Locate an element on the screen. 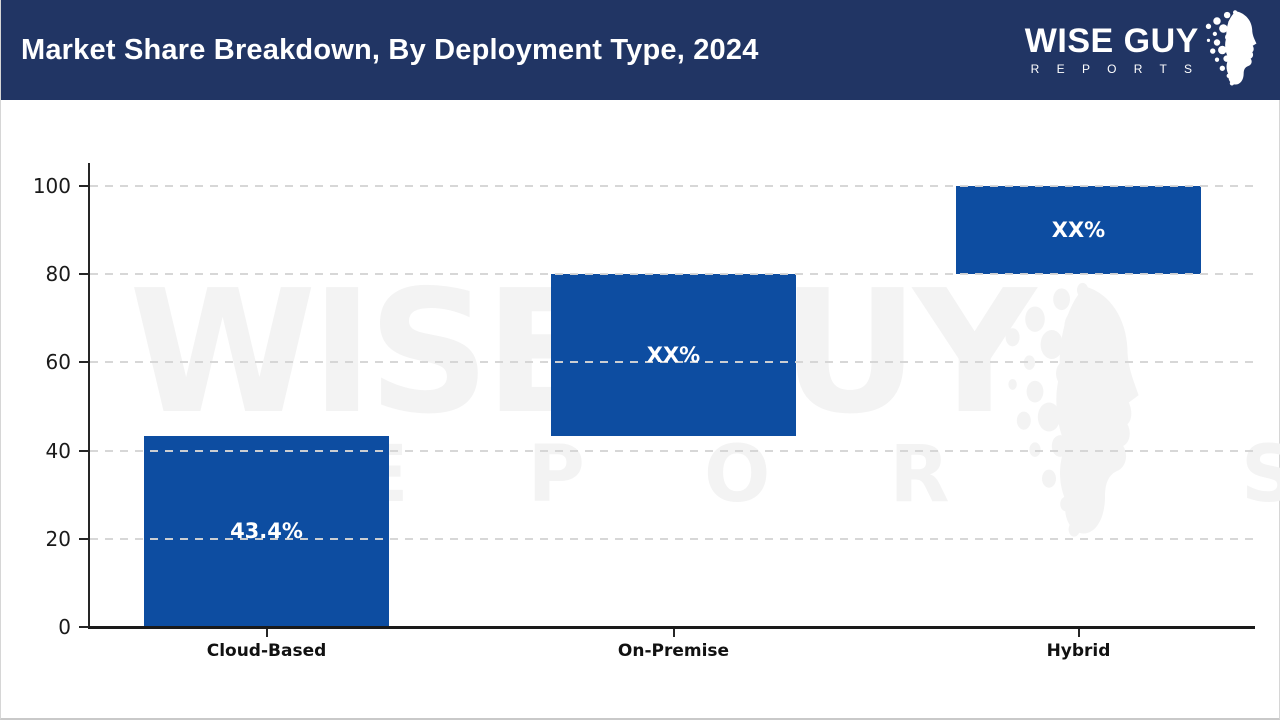 This screenshot has height=720, width=1280. category-label: Cloud-Based is located at coordinates (266, 651).